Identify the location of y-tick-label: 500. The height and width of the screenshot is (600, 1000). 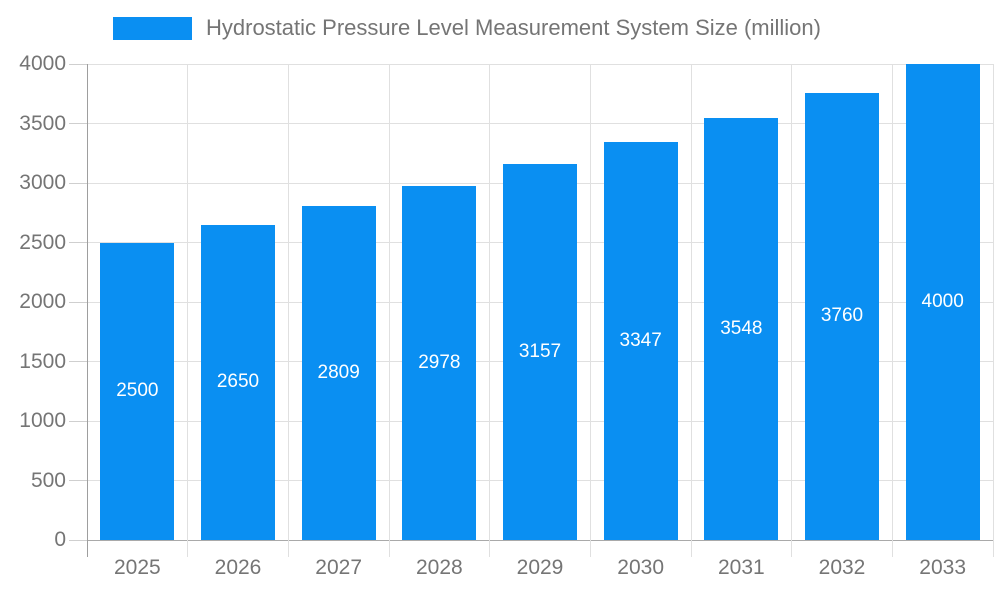
(48, 480).